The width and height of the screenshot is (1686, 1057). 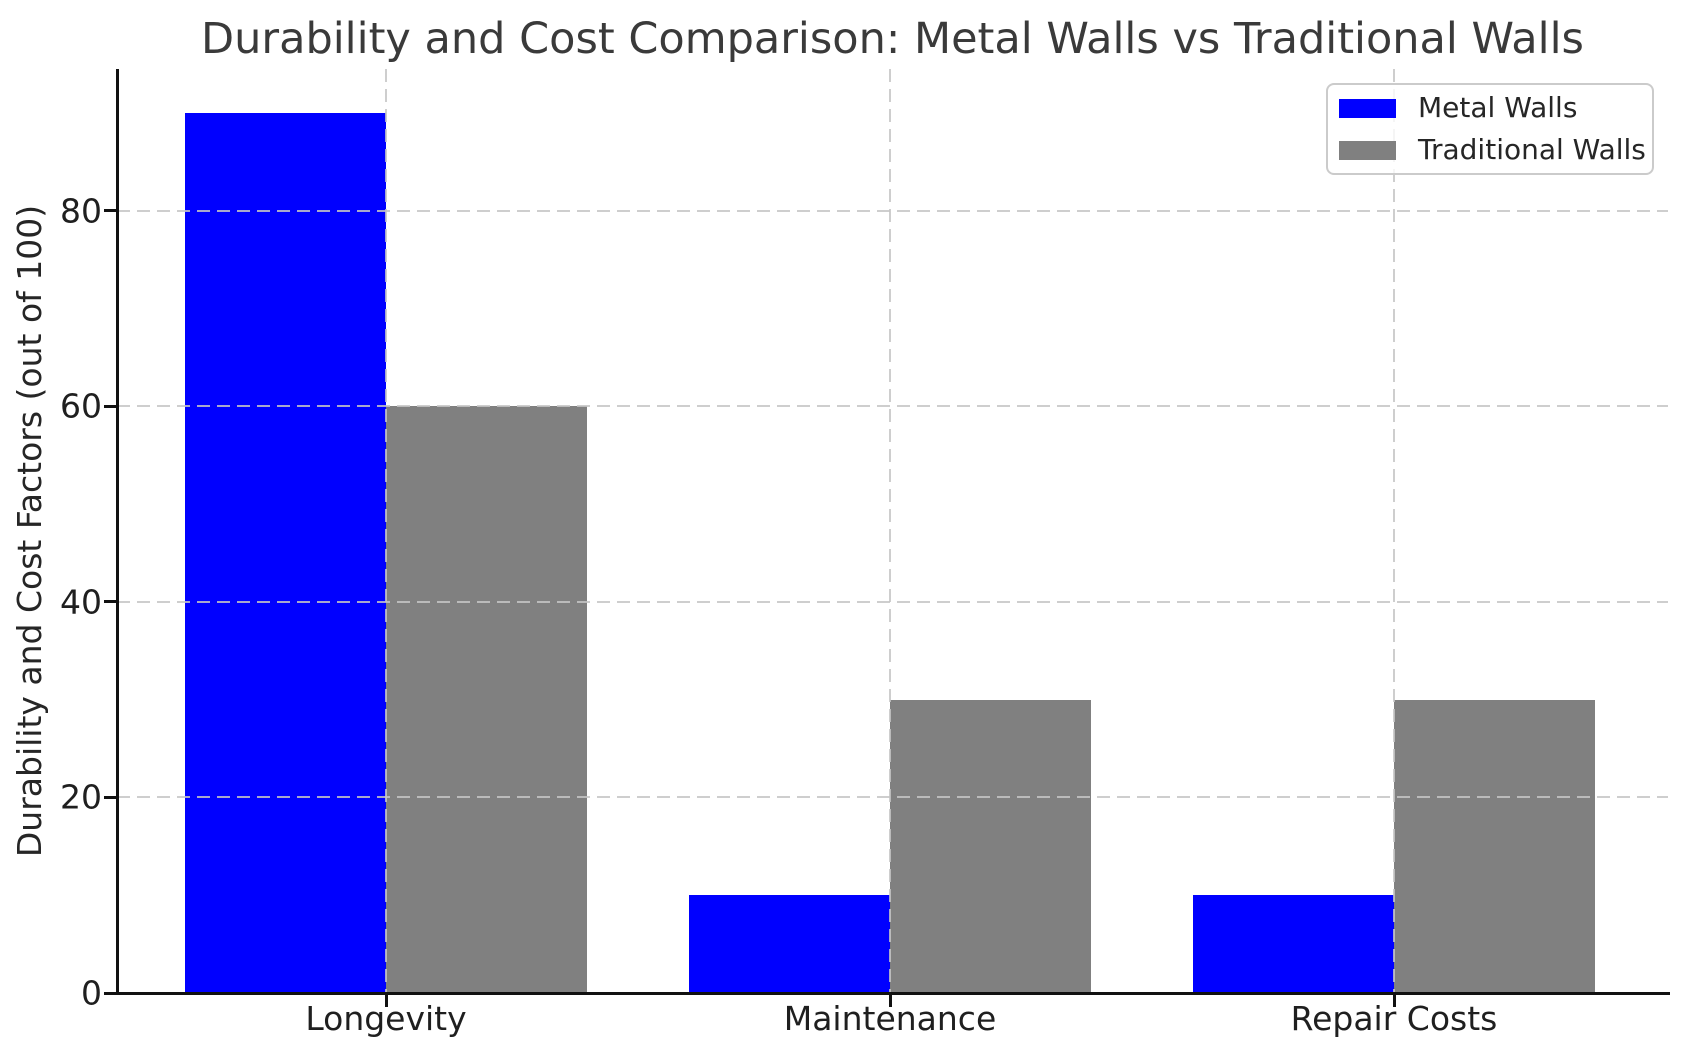 What do you see at coordinates (1367, 150) in the screenshot?
I see `legend-swatch-traditional-walls` at bounding box center [1367, 150].